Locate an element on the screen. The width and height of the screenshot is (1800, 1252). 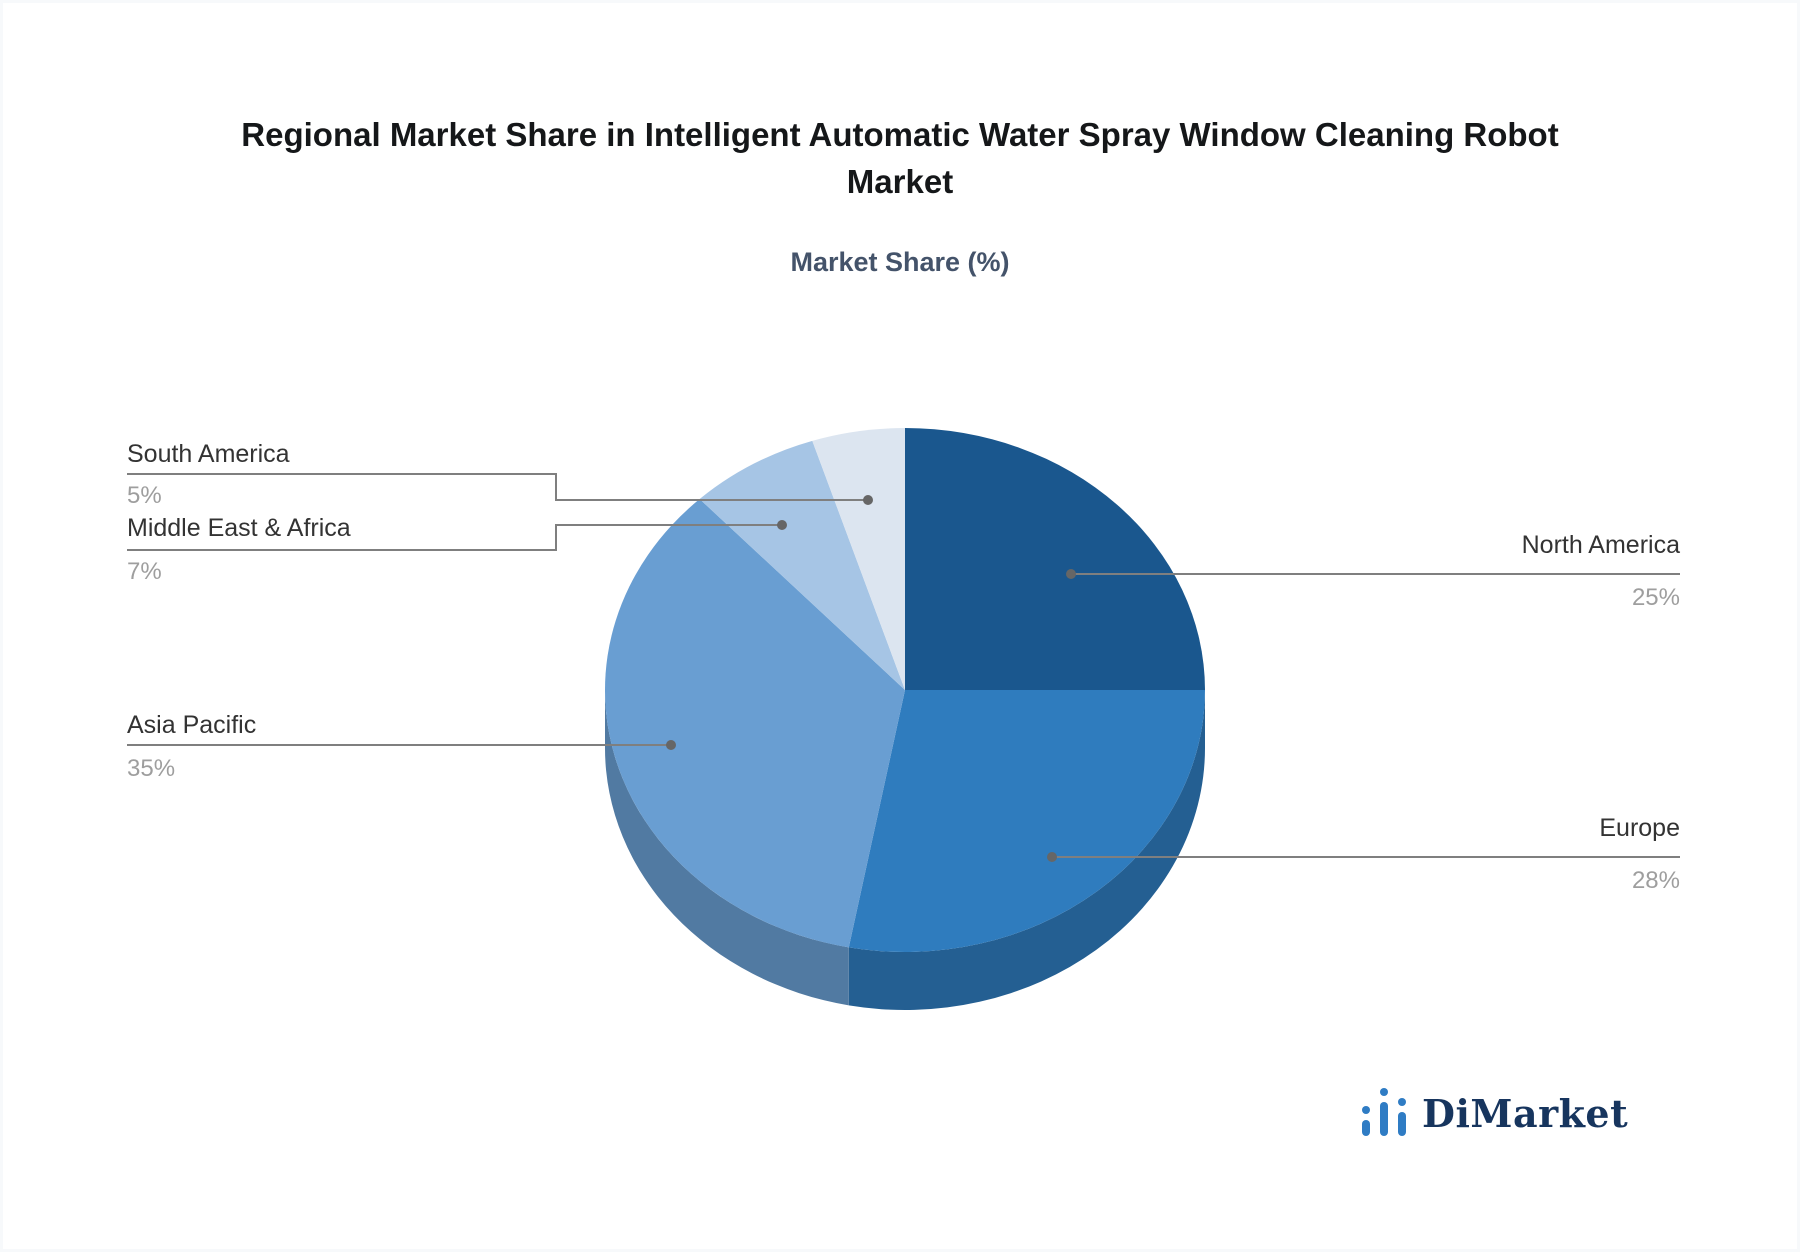
callout-label-asia-pacific: Asia Pacific is located at coordinates (192, 725).